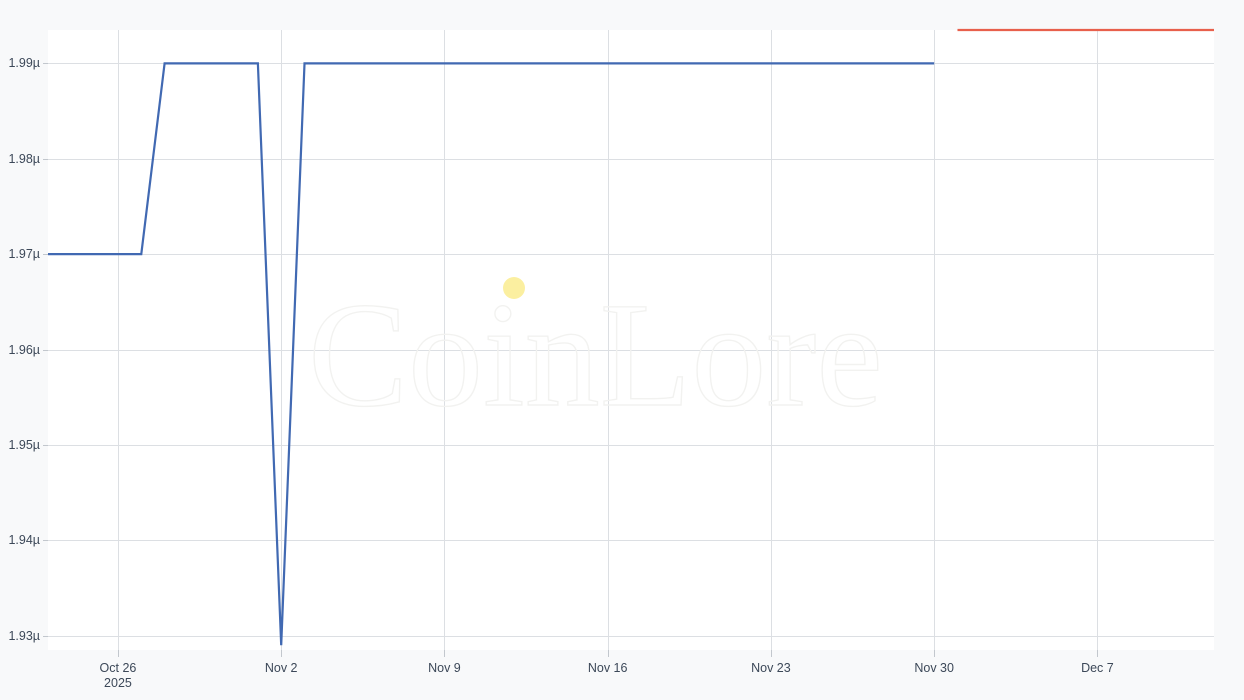  What do you see at coordinates (24, 158) in the screenshot?
I see `y-axis-tick-label: 1.98µ` at bounding box center [24, 158].